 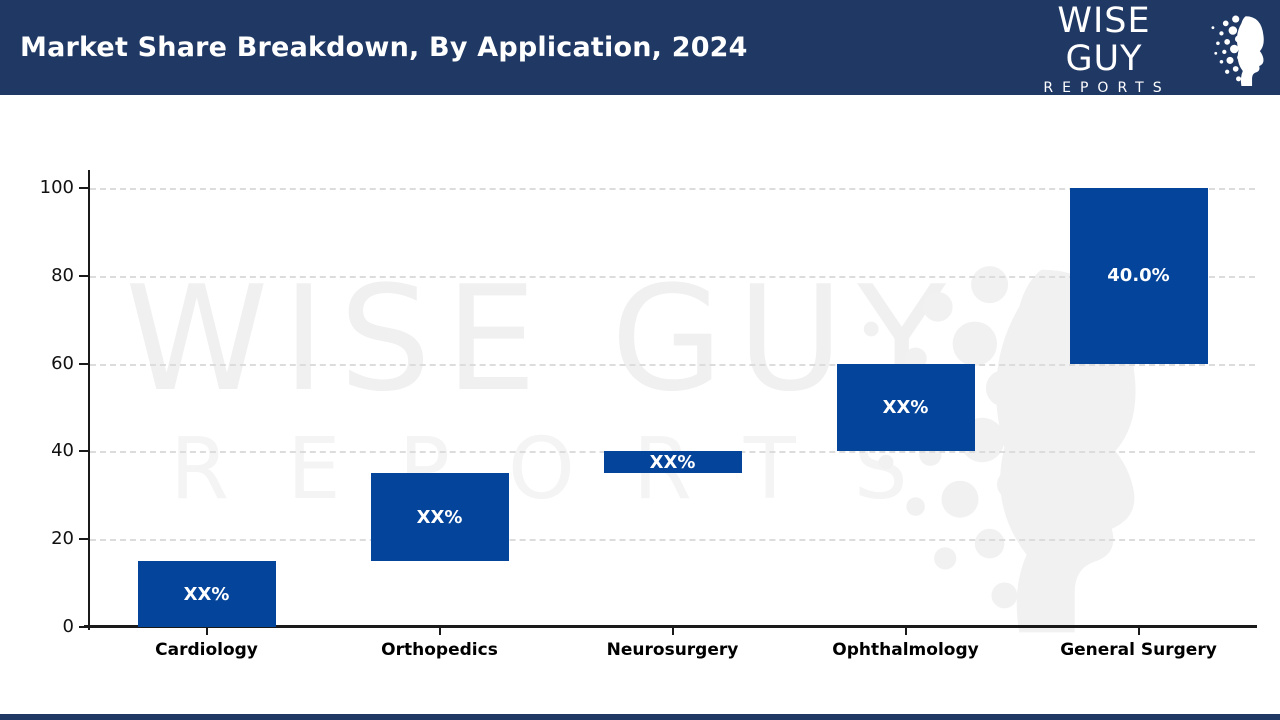 I want to click on x-axis-line, so click(x=670, y=626).